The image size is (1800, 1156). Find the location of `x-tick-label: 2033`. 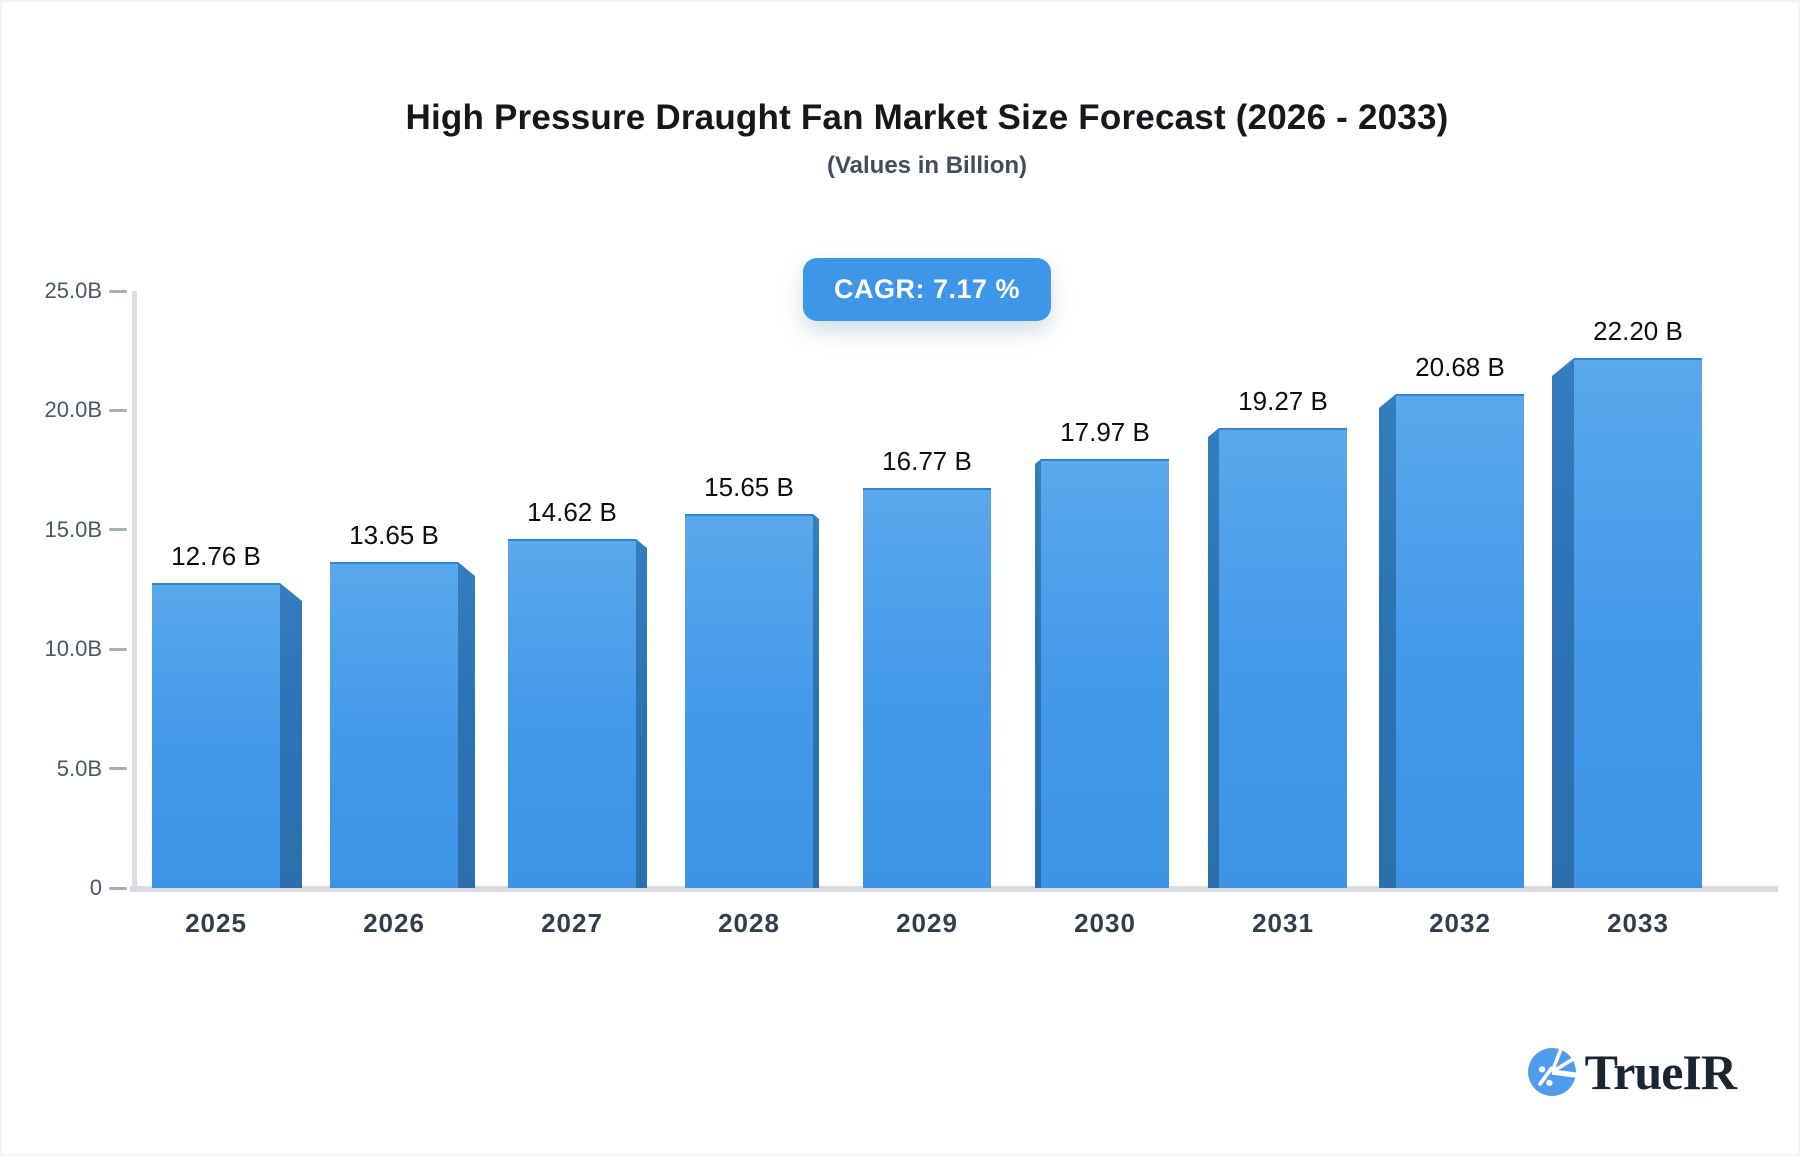

x-tick-label: 2033 is located at coordinates (1638, 923).